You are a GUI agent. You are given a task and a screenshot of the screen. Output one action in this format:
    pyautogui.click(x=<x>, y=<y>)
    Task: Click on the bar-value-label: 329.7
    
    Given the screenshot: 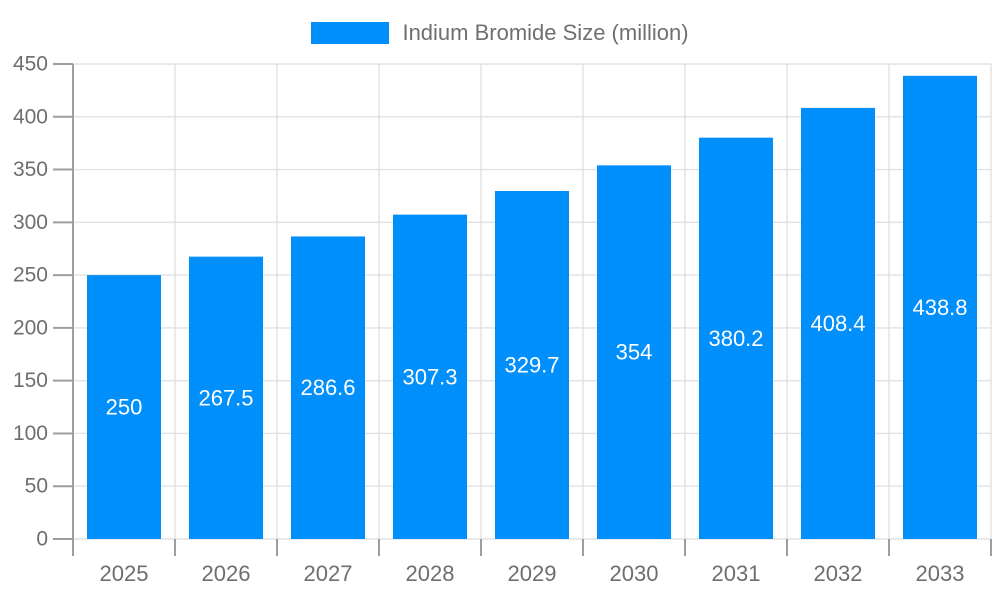 What is the action you would take?
    pyautogui.click(x=531, y=364)
    